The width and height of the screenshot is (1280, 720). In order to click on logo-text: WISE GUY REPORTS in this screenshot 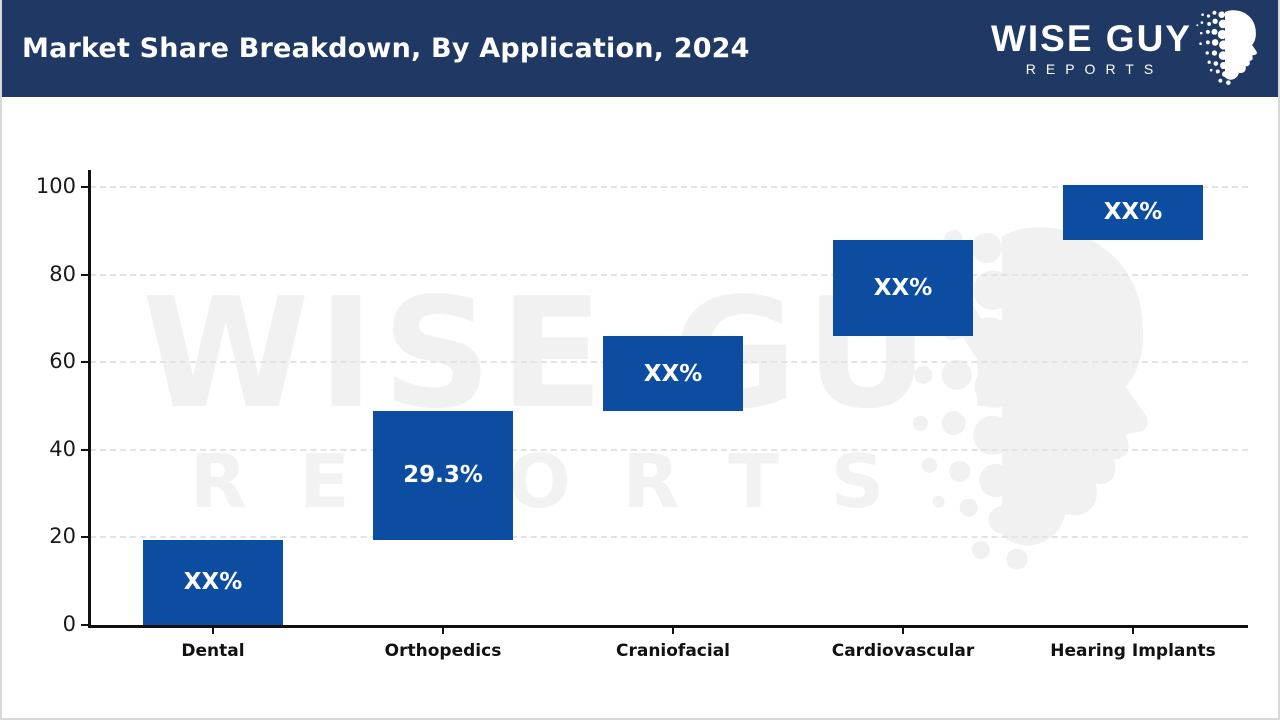, I will do `click(1091, 48)`.